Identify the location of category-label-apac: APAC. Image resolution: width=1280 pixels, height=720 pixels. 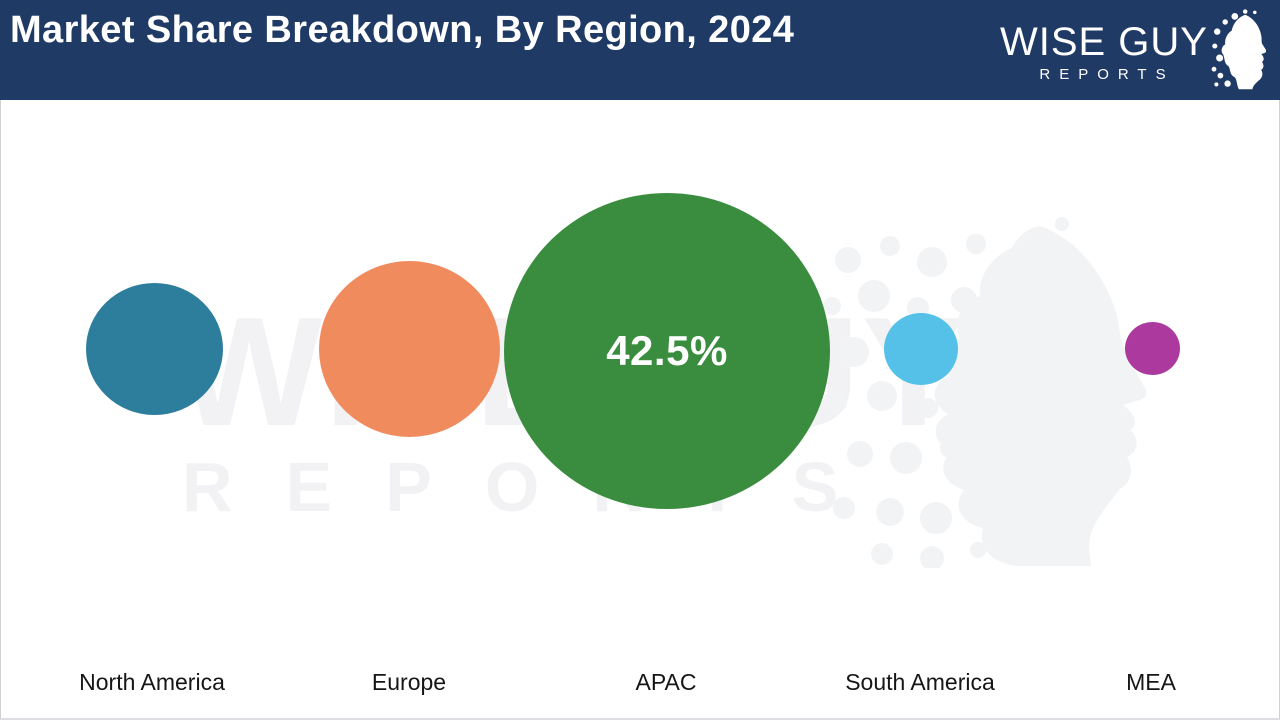
(666, 682).